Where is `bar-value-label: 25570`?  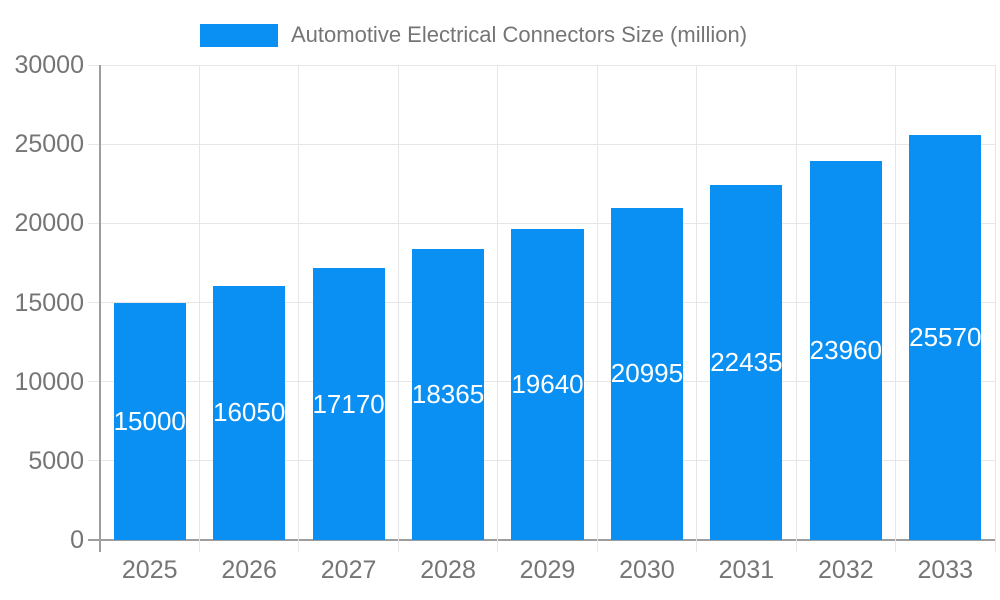
bar-value-label: 25570 is located at coordinates (945, 337).